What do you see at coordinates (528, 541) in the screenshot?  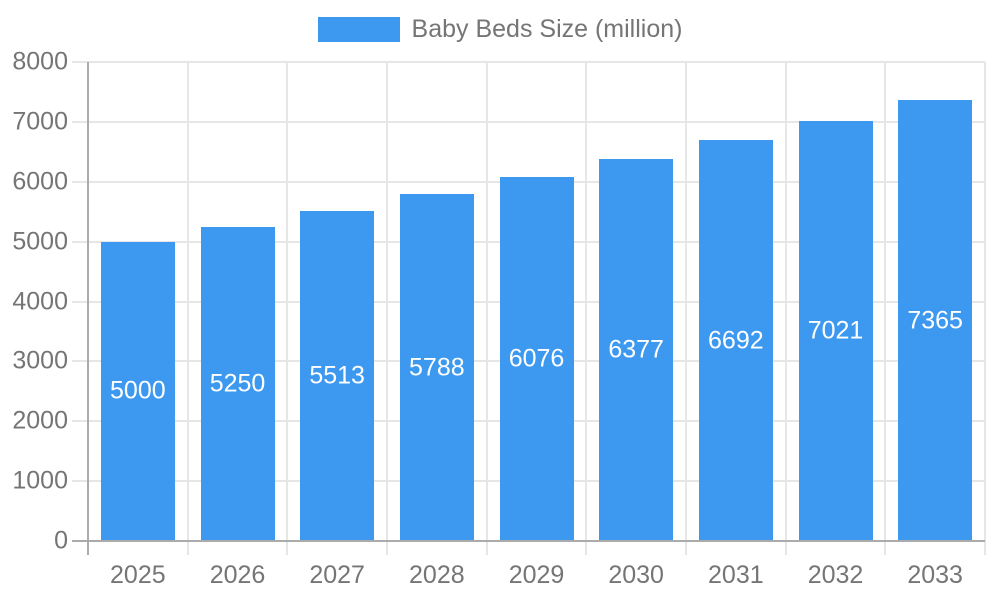 I see `x-axis-line` at bounding box center [528, 541].